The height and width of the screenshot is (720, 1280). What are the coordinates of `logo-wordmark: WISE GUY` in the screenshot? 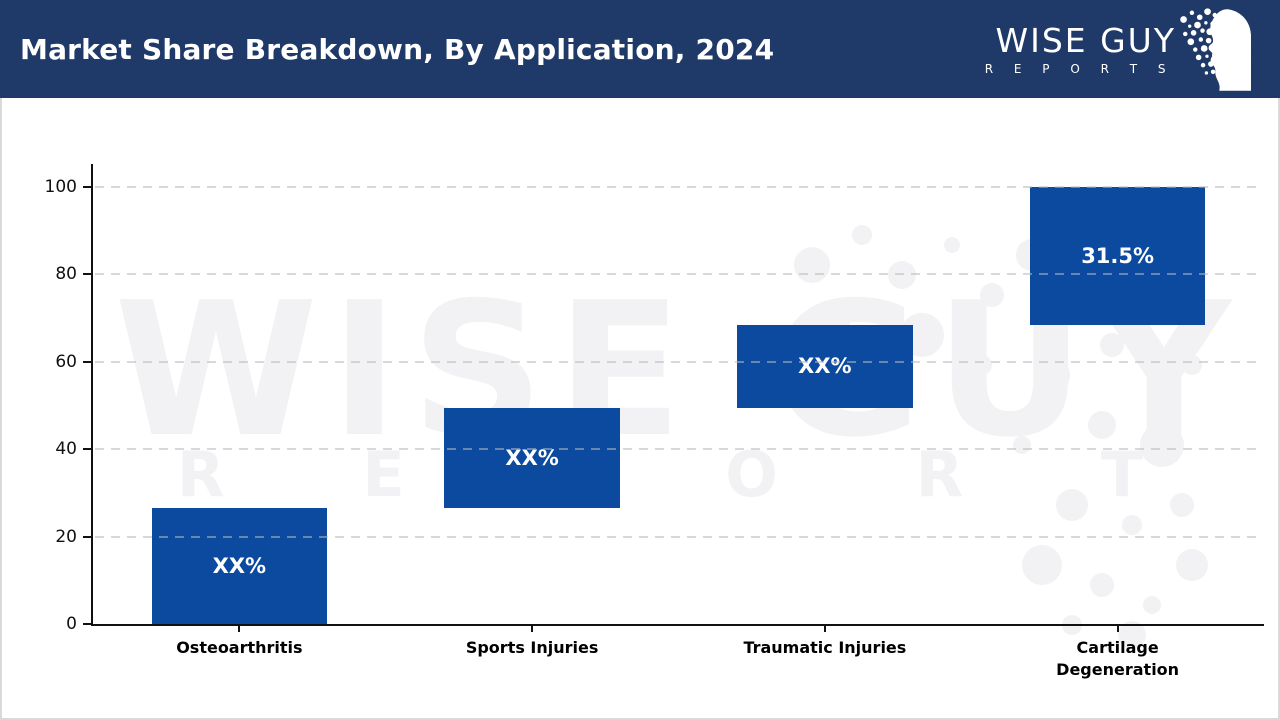 It's located at (1085, 40).